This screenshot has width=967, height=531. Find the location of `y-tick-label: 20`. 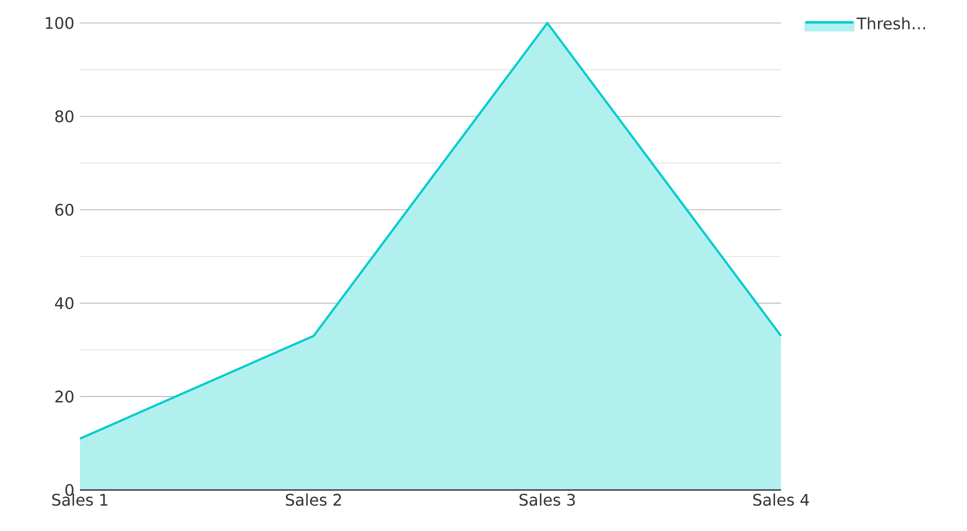

y-tick-label: 20 is located at coordinates (64, 396).